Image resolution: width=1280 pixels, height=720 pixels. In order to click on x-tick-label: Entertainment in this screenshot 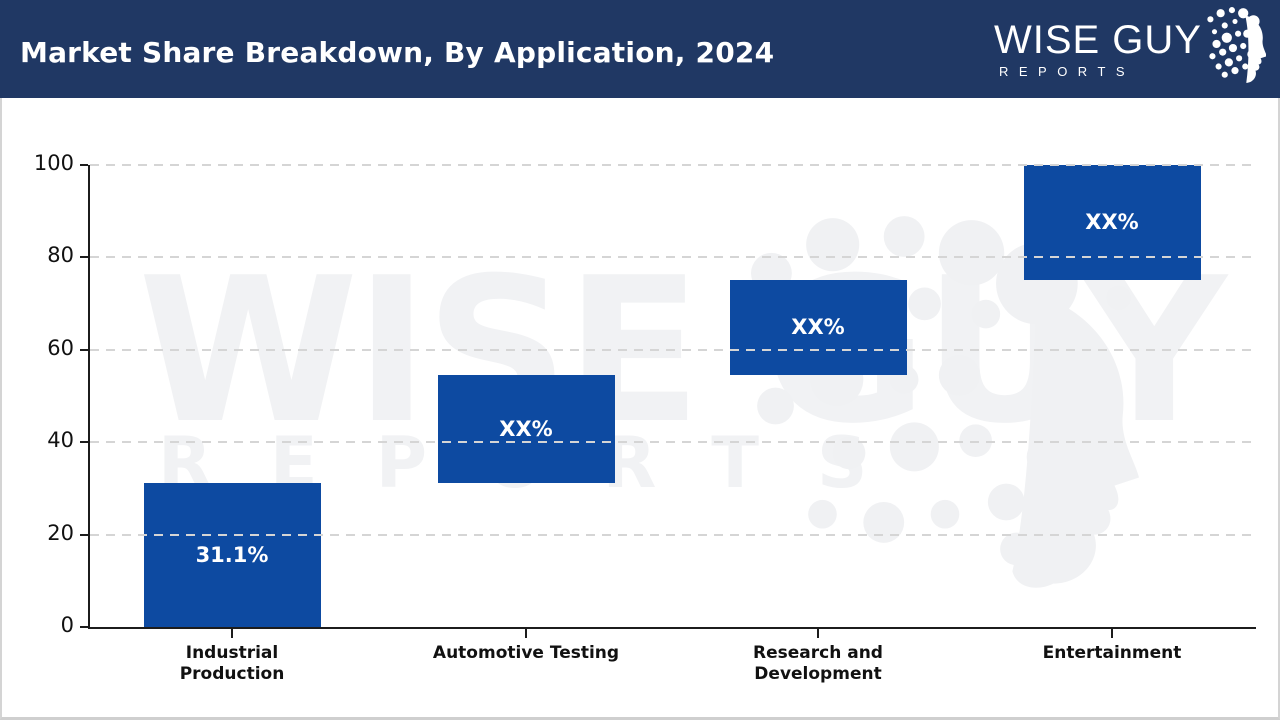, I will do `click(1112, 653)`.